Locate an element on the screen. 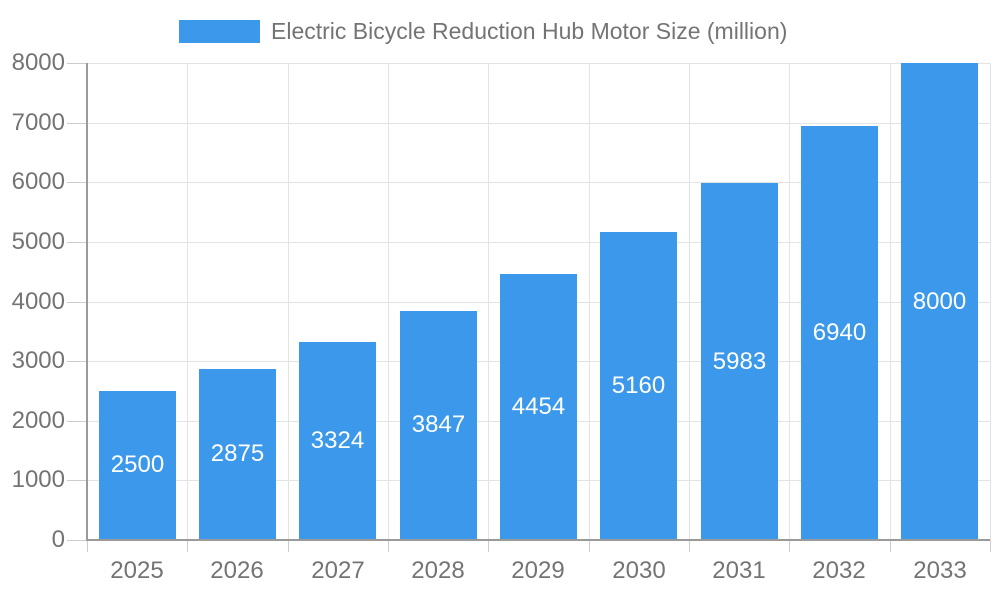  y-axis-label: 5000 is located at coordinates (38, 241).